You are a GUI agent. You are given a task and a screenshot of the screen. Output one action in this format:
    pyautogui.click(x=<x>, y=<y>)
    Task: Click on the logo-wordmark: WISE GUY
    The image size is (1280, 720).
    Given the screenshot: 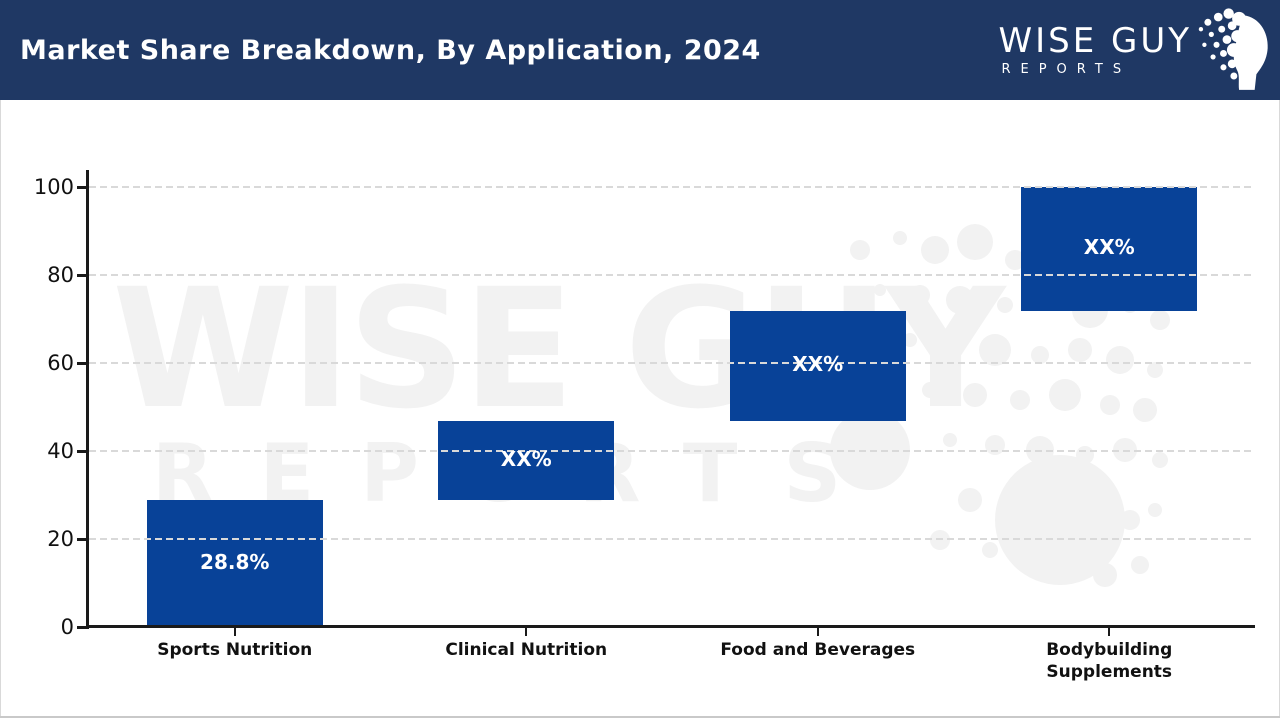 What is the action you would take?
    pyautogui.click(x=1095, y=40)
    